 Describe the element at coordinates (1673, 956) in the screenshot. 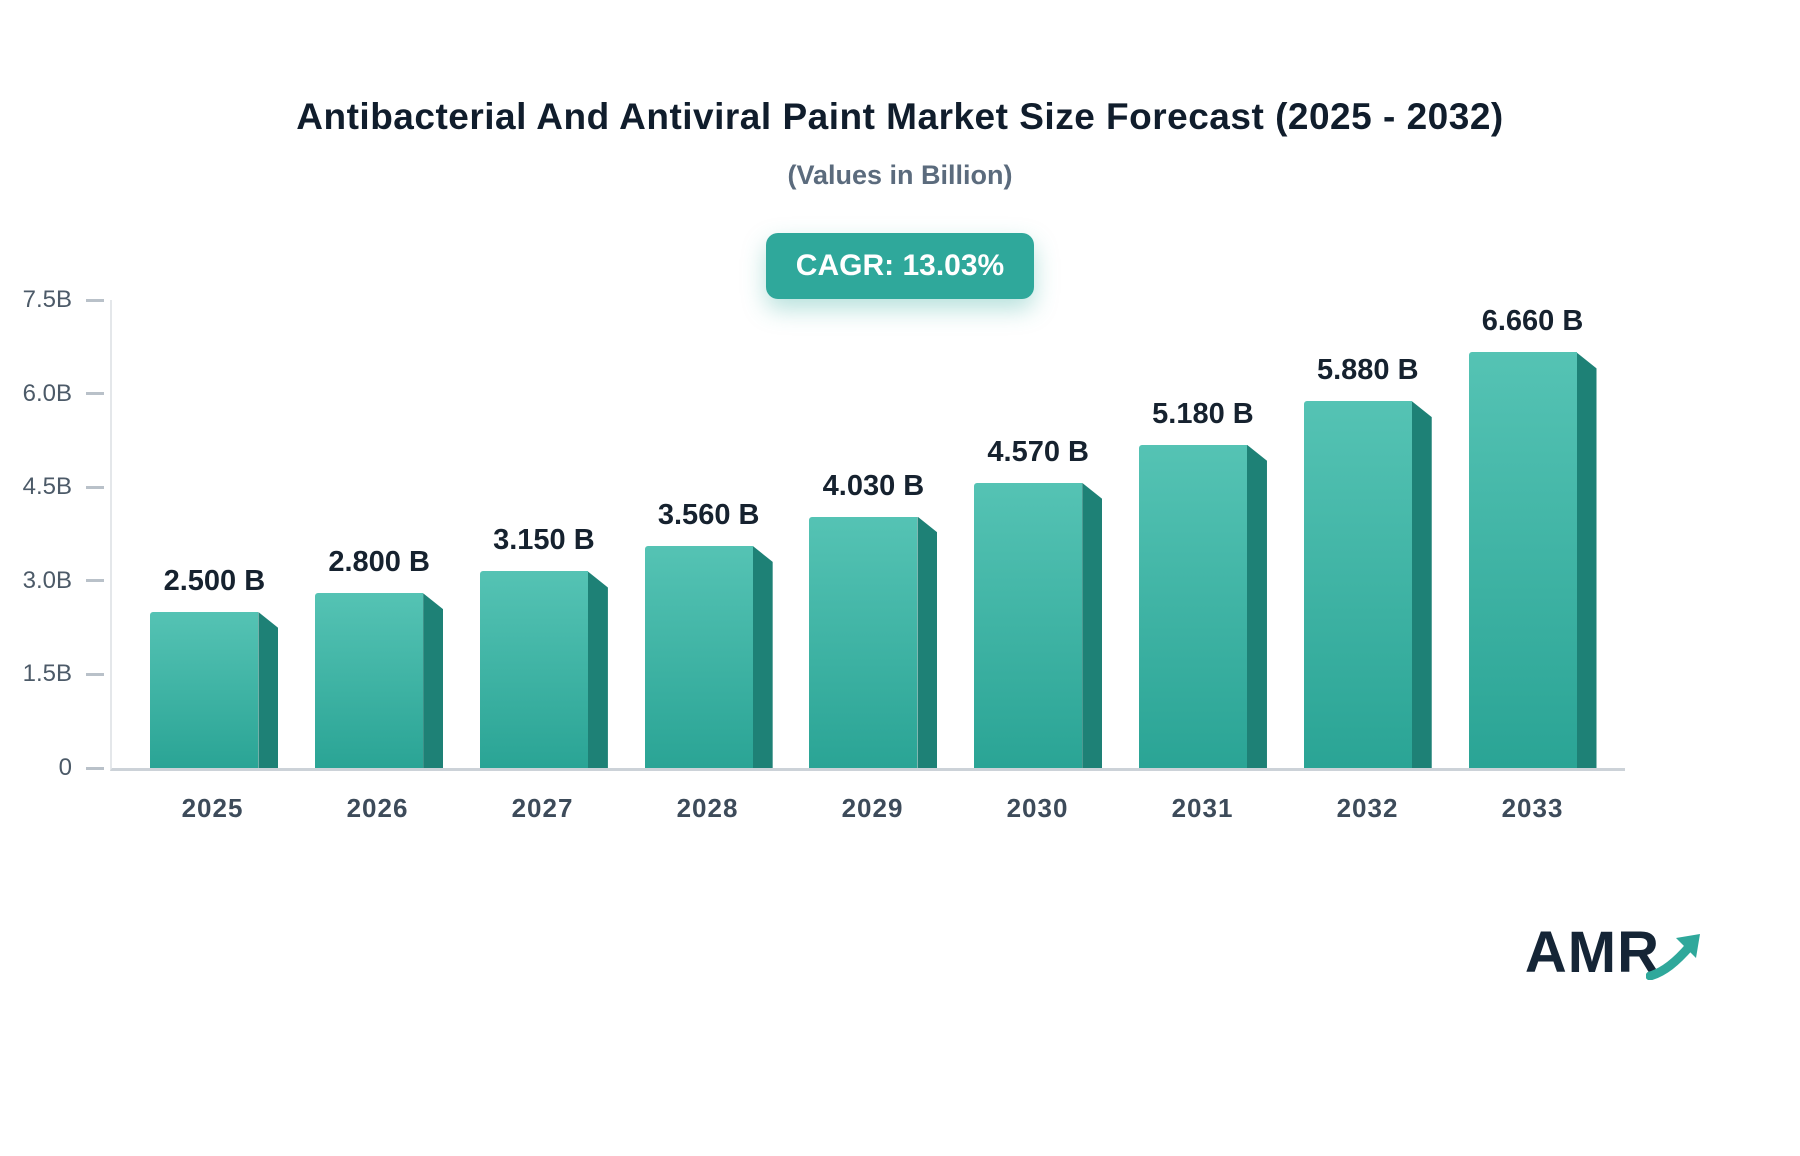

I see `arrow-up-icon` at that location.